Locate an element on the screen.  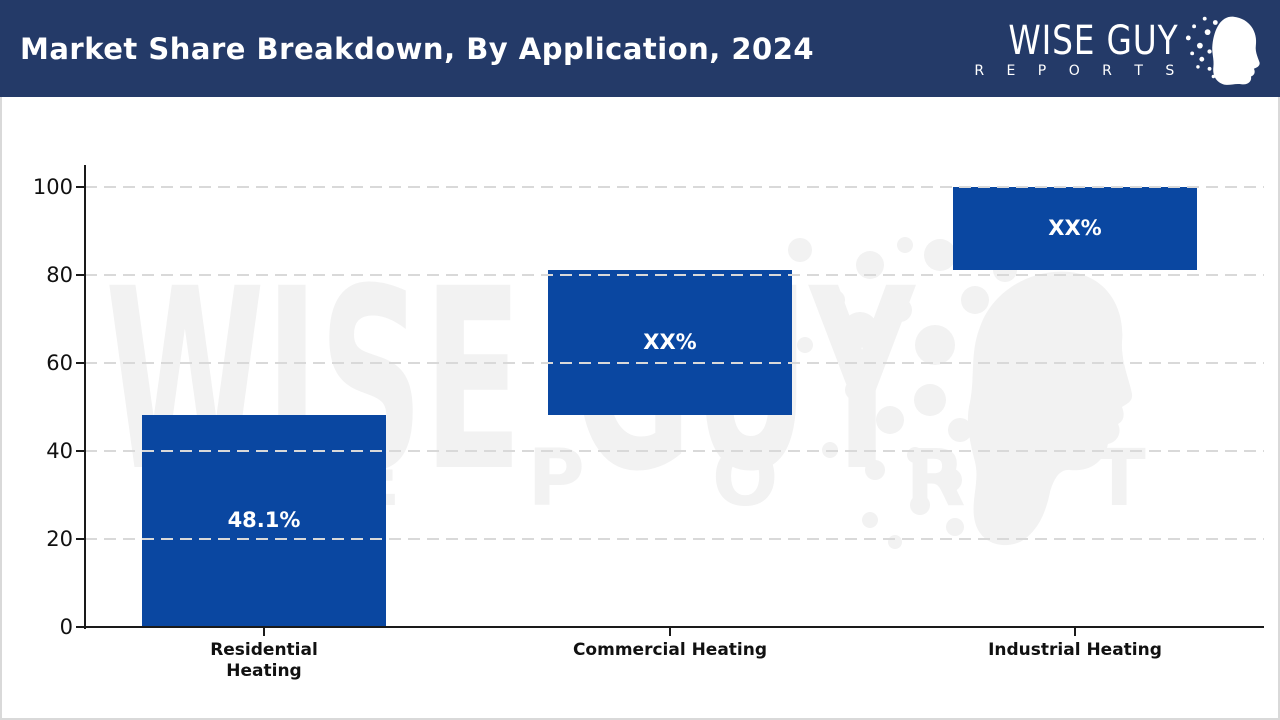
y-tick-label-0: 0 is located at coordinates (66, 627).